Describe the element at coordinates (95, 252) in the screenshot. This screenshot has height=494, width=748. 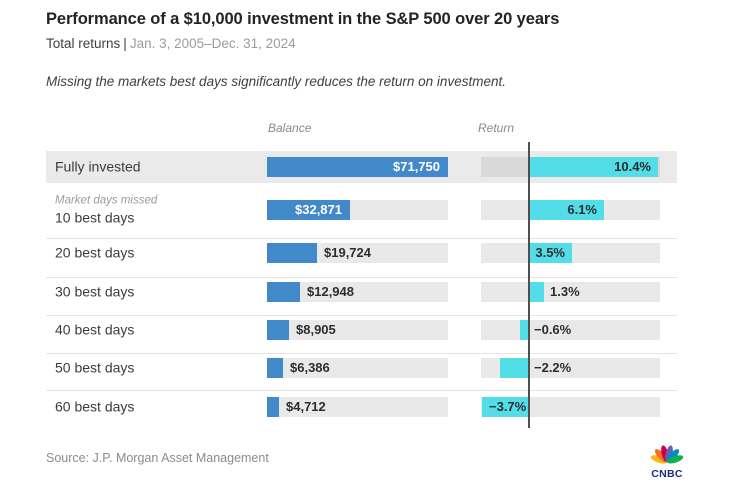
I see `row-label: 20 best days` at that location.